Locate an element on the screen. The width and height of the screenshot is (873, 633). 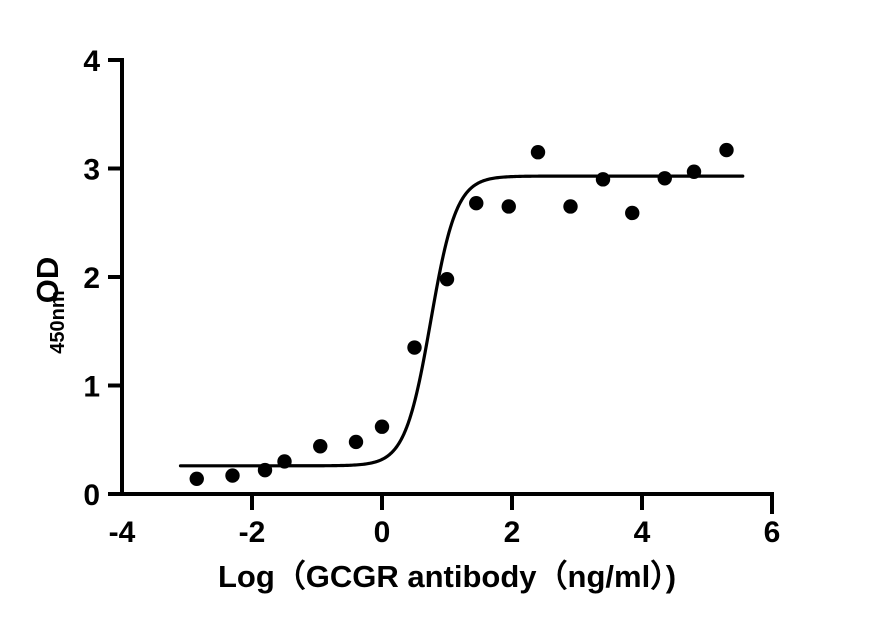
x-tick-label--2: -2 is located at coordinates (252, 532).